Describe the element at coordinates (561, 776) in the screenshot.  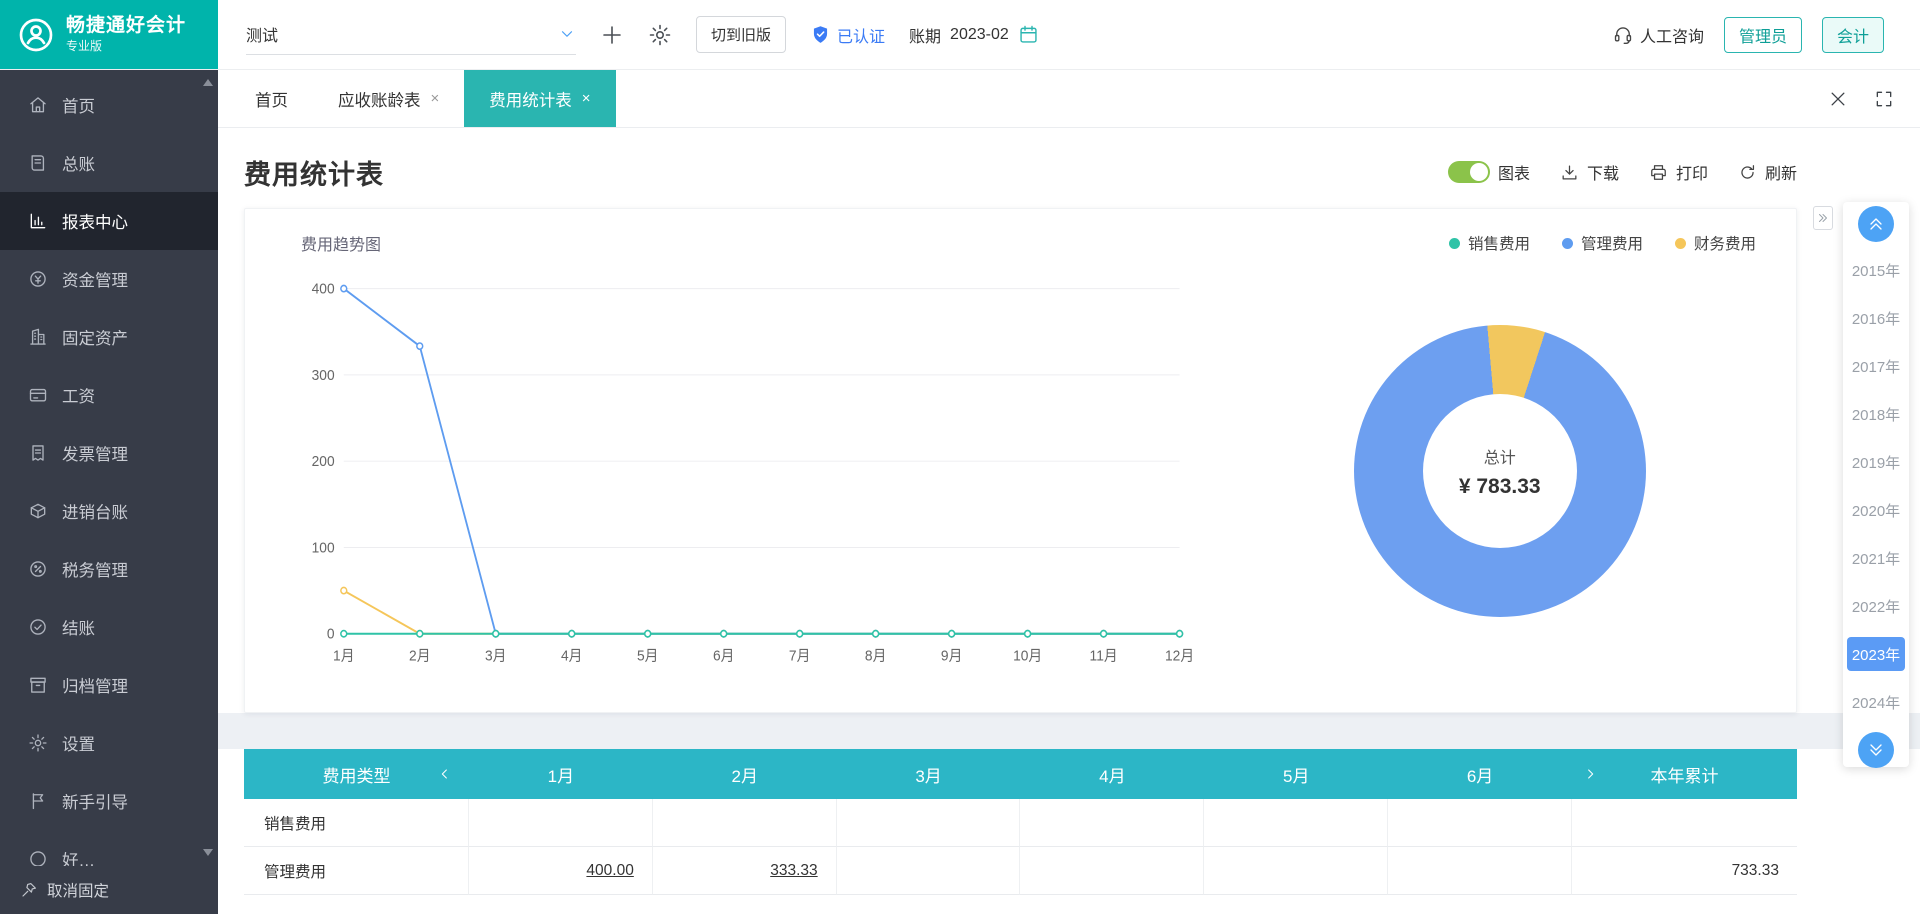
I see `table-header-cell: 1月` at that location.